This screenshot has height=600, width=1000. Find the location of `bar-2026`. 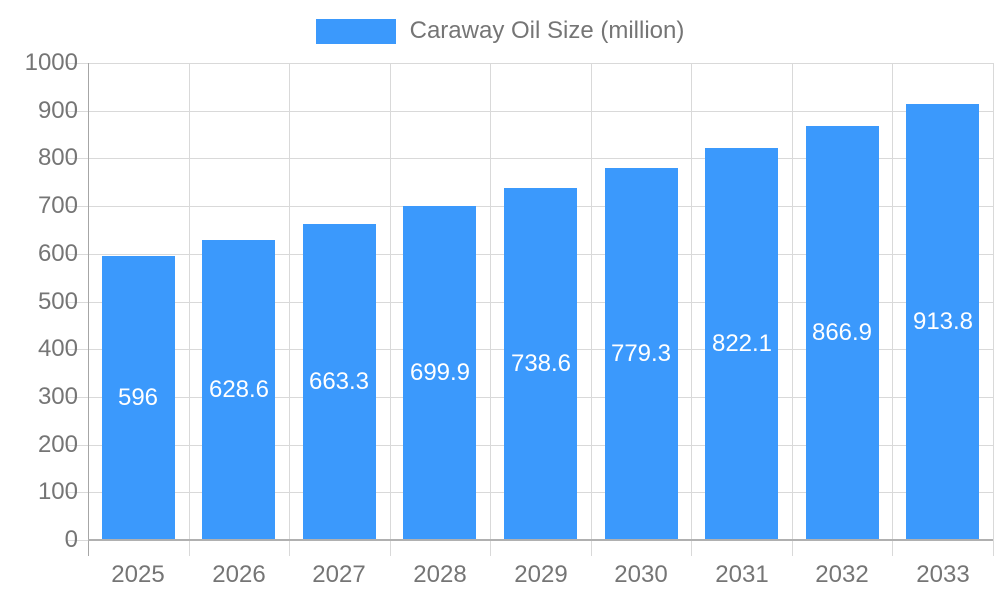

bar-2026 is located at coordinates (238, 390).